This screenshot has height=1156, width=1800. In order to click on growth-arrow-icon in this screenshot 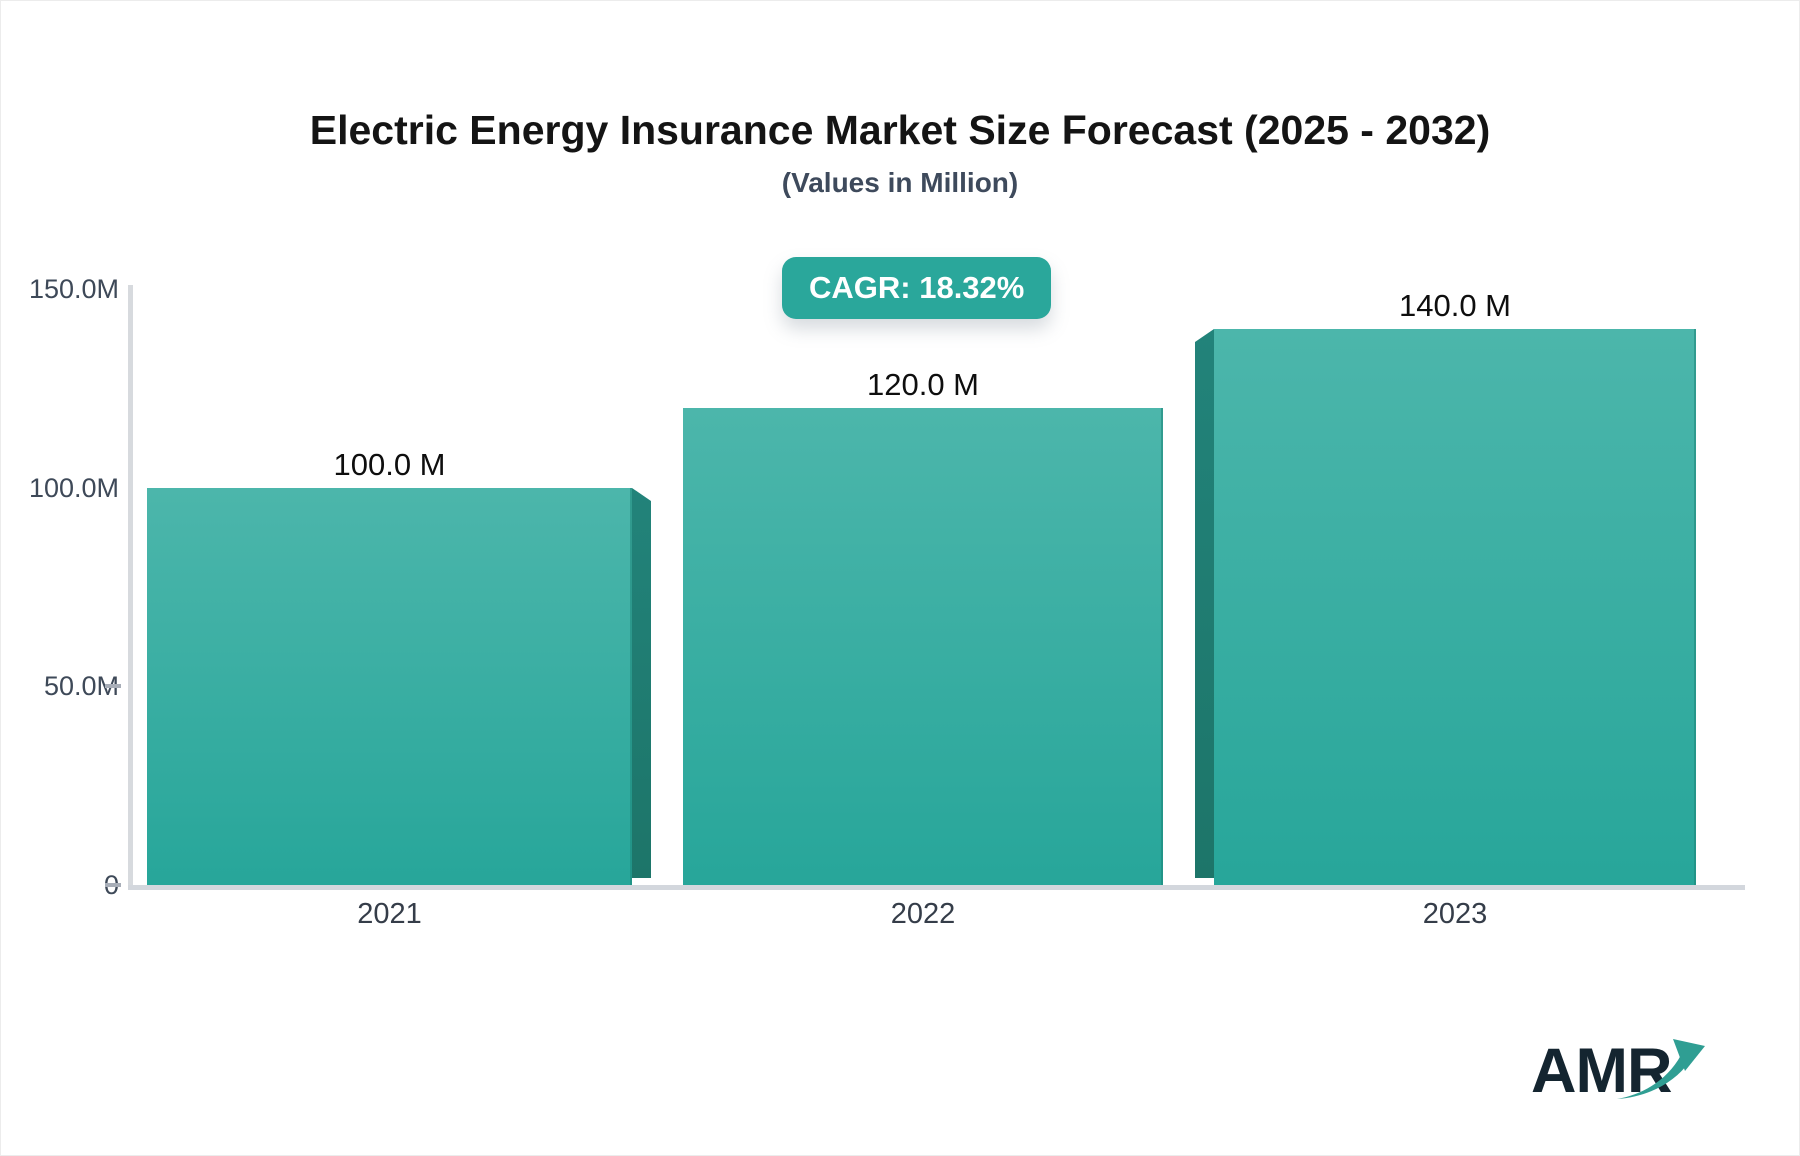, I will do `click(1661, 1069)`.